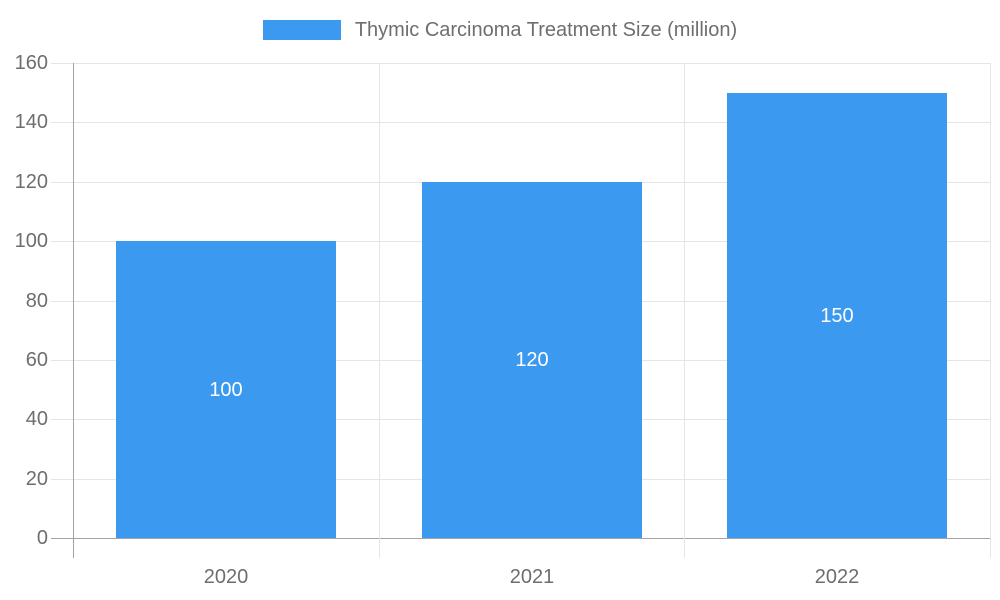 The image size is (1000, 600). What do you see at coordinates (73, 310) in the screenshot?
I see `y-axis-line` at bounding box center [73, 310].